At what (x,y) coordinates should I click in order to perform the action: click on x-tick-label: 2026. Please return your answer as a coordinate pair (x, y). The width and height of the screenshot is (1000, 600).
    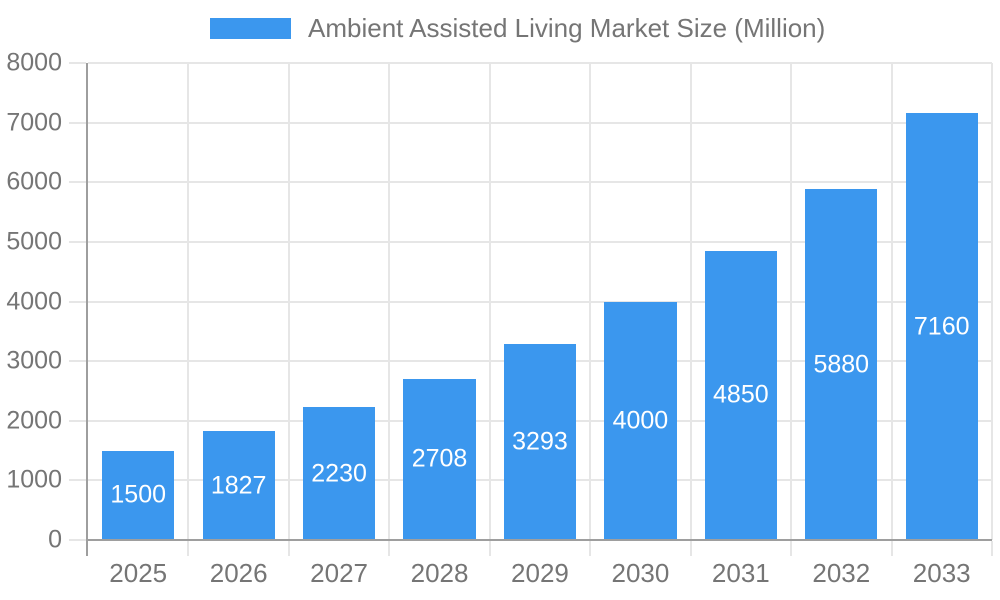
    Looking at the image, I should click on (238, 573).